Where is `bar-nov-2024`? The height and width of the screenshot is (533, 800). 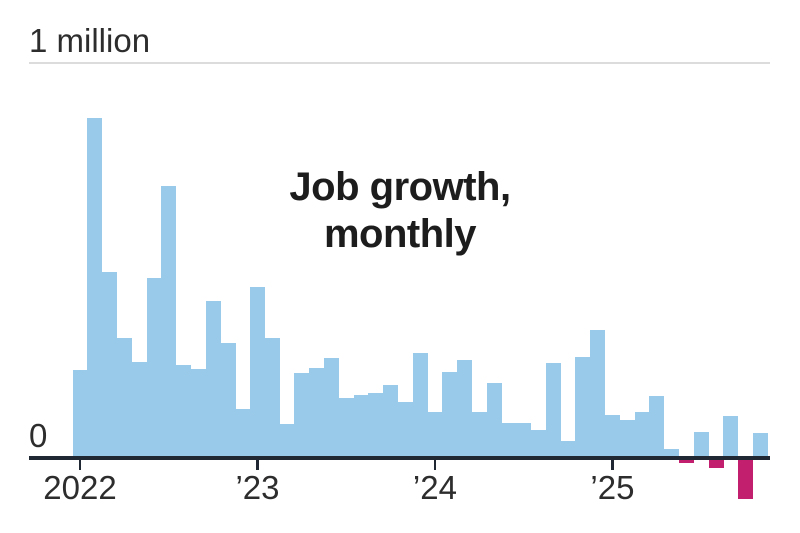
bar-nov-2024 is located at coordinates (583, 407).